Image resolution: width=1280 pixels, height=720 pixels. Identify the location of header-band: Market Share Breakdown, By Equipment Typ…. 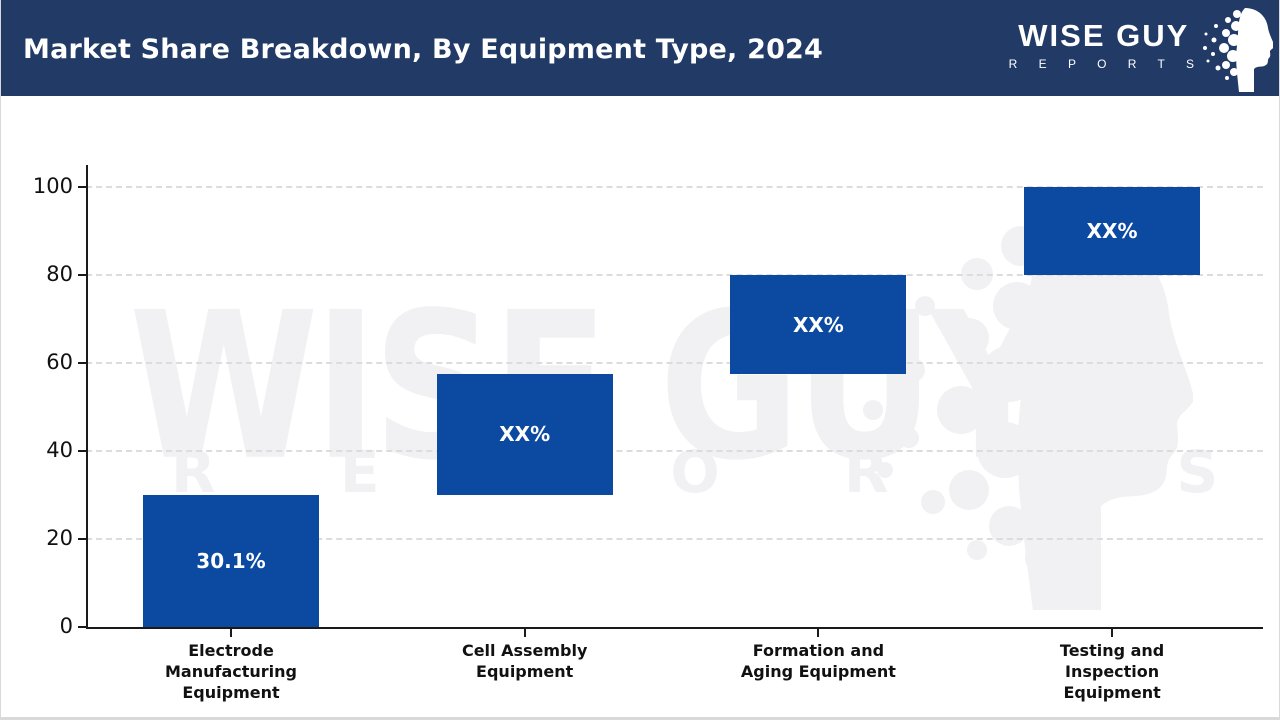
(640, 48).